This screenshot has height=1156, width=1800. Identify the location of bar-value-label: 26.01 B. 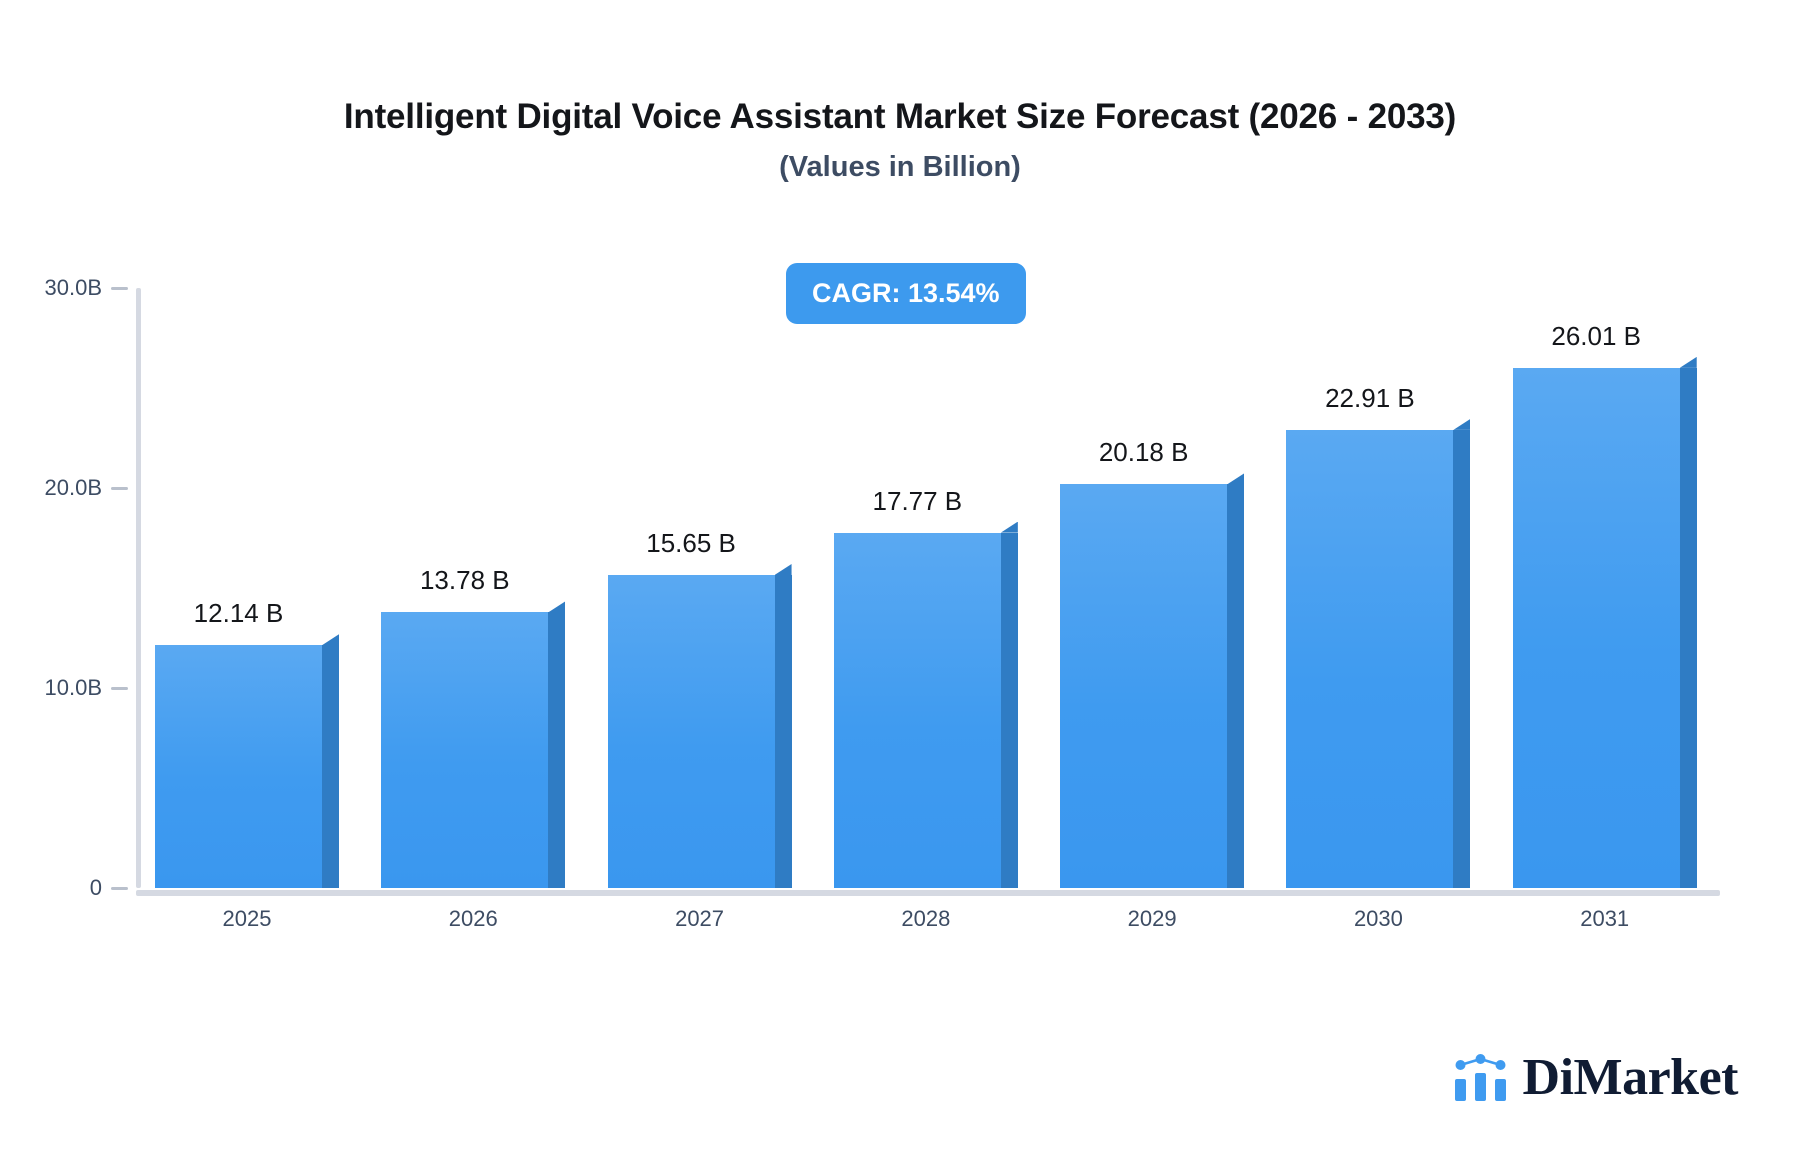
(1596, 335).